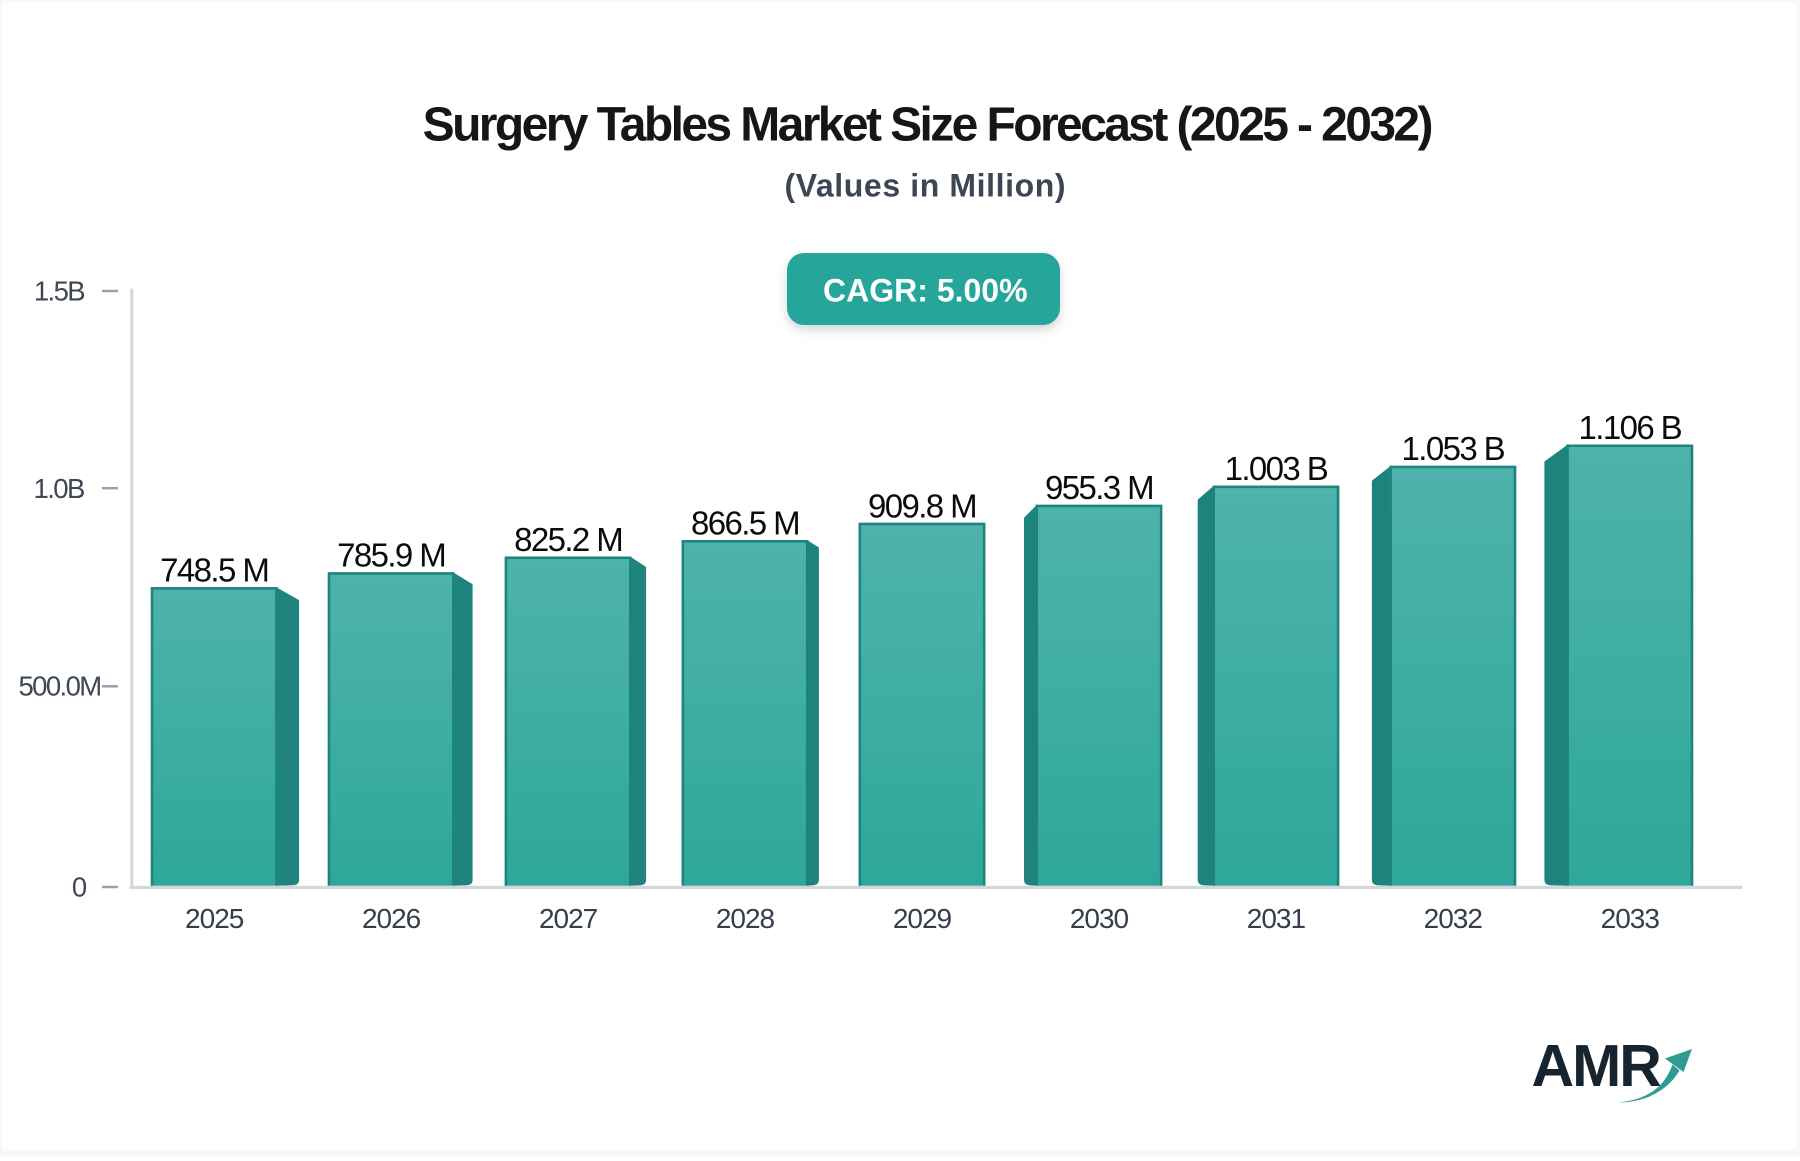  I want to click on svg-text: 866.5 M, so click(745, 523).